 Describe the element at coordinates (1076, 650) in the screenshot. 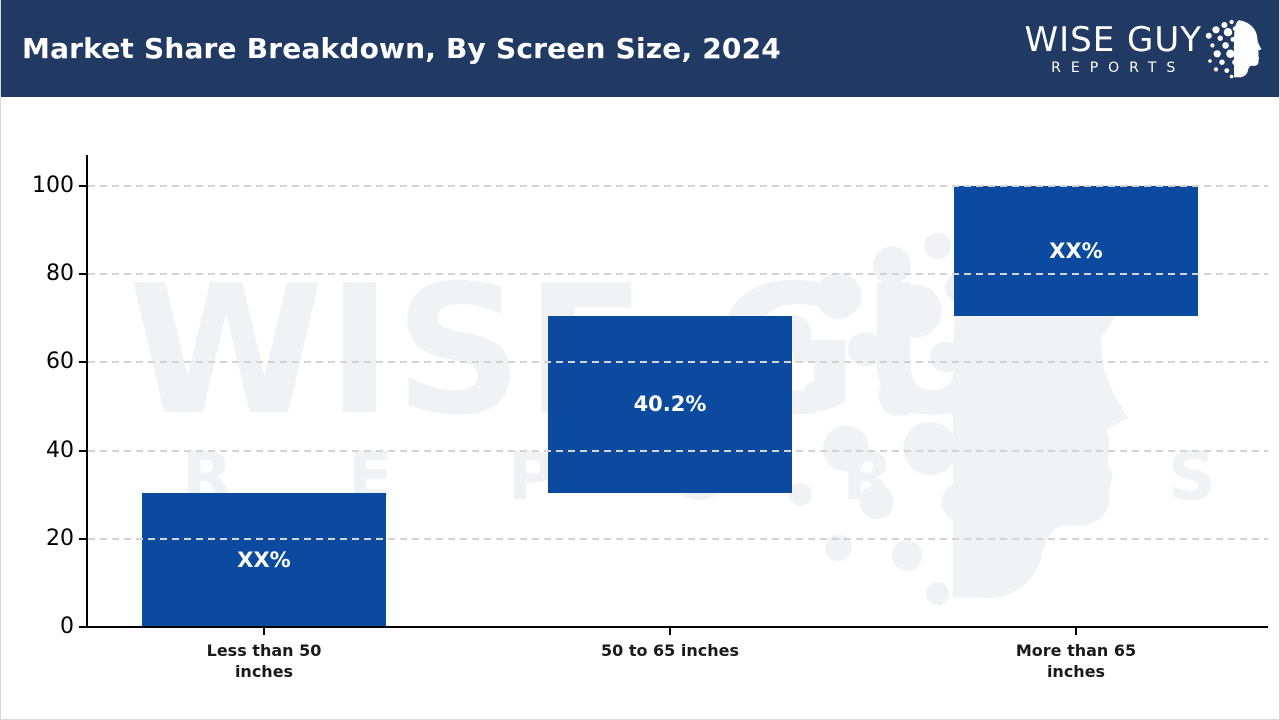

I see `category-label-line: More than 65` at that location.